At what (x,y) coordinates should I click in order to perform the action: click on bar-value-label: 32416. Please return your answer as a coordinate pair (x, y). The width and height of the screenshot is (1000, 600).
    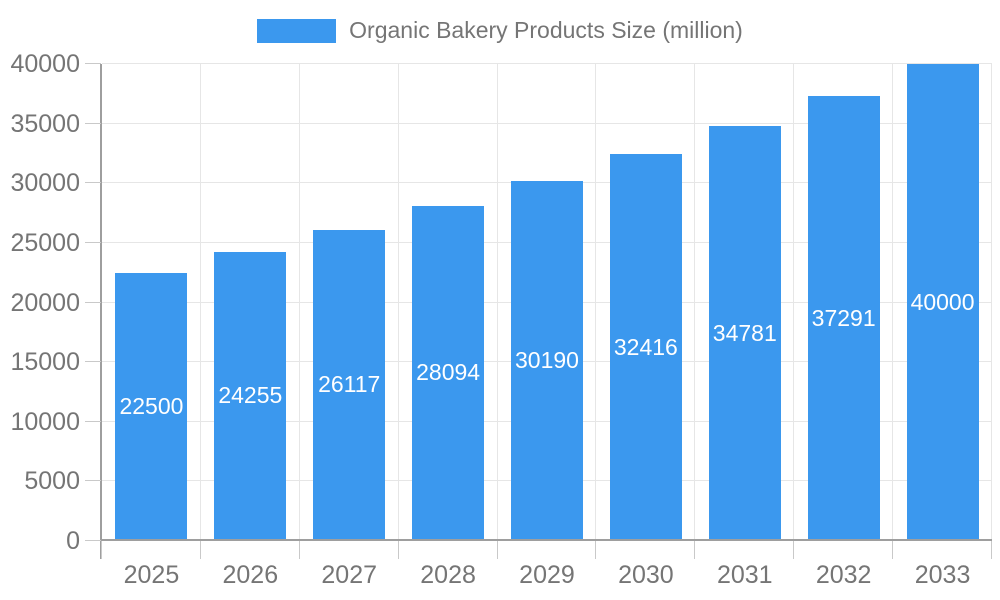
    Looking at the image, I should click on (645, 346).